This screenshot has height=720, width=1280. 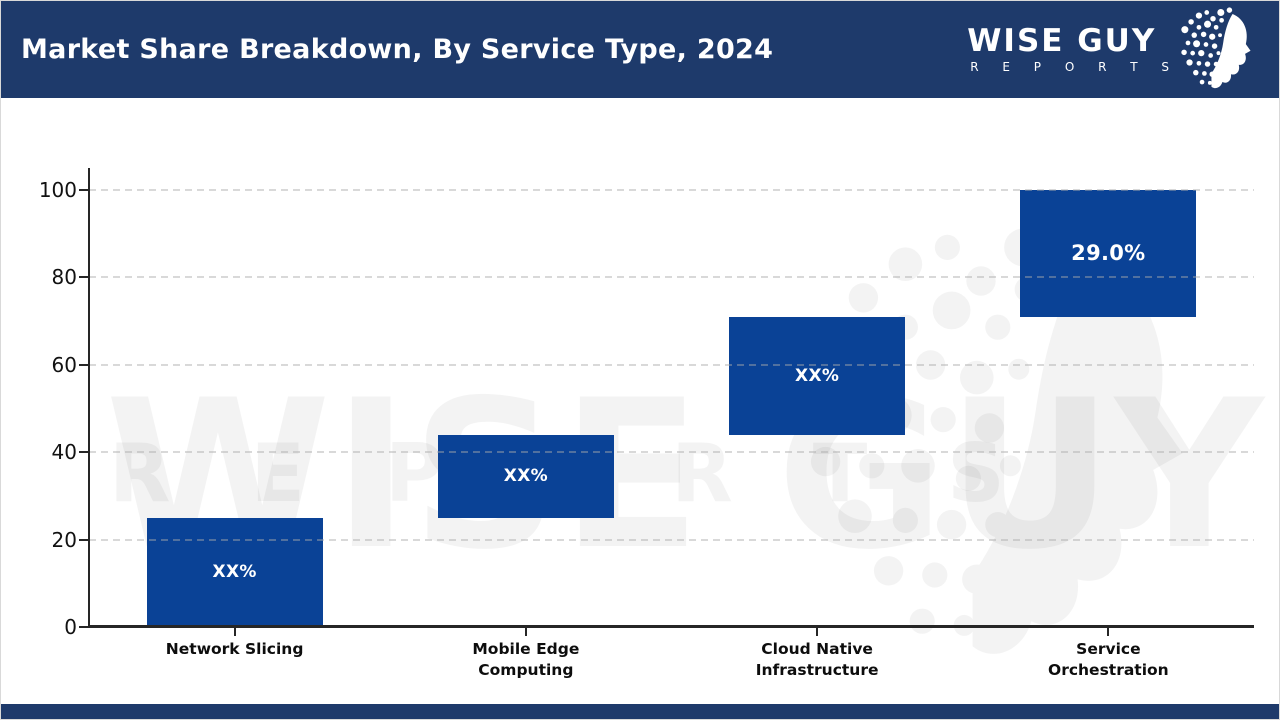 What do you see at coordinates (64, 364) in the screenshot?
I see `y-tick-label-60: 60` at bounding box center [64, 364].